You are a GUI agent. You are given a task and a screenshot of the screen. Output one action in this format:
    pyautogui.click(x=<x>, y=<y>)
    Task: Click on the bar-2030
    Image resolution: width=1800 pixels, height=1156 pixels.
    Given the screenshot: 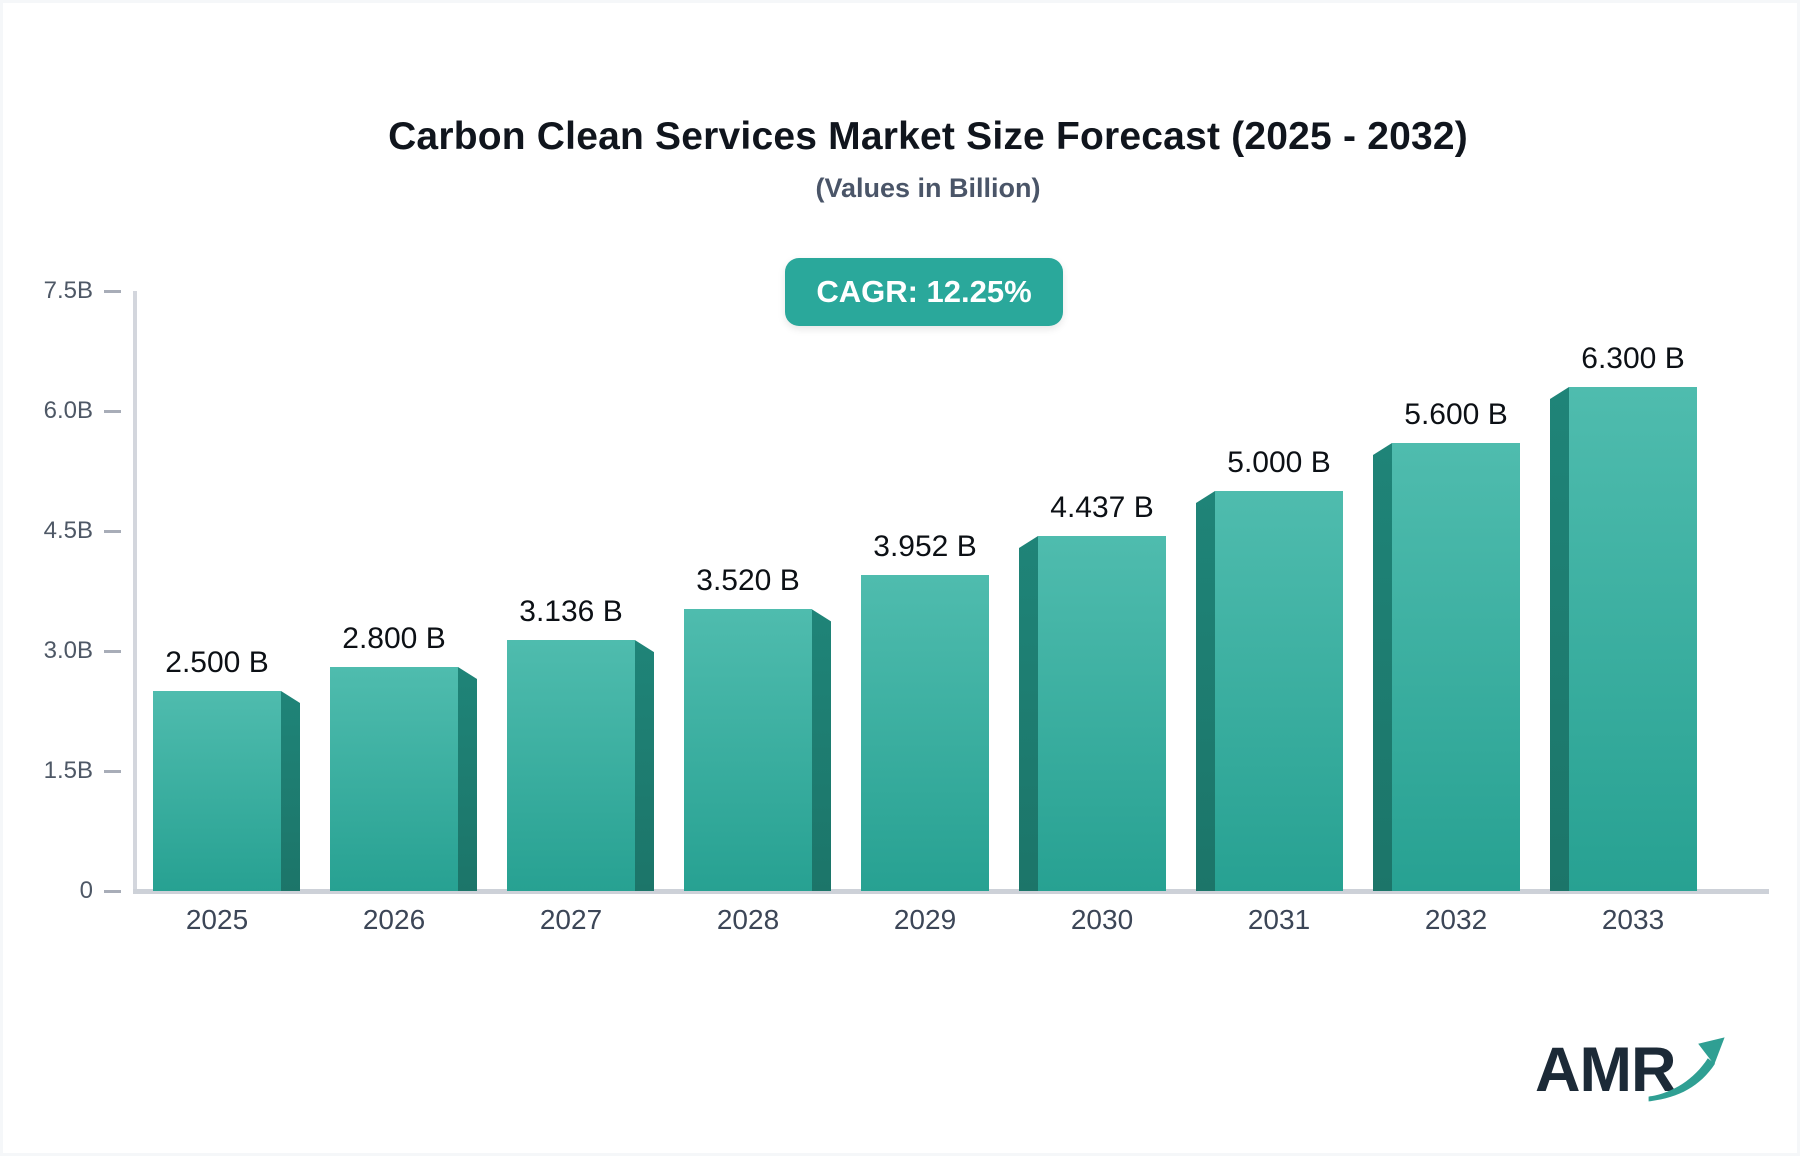 What is the action you would take?
    pyautogui.click(x=1102, y=713)
    